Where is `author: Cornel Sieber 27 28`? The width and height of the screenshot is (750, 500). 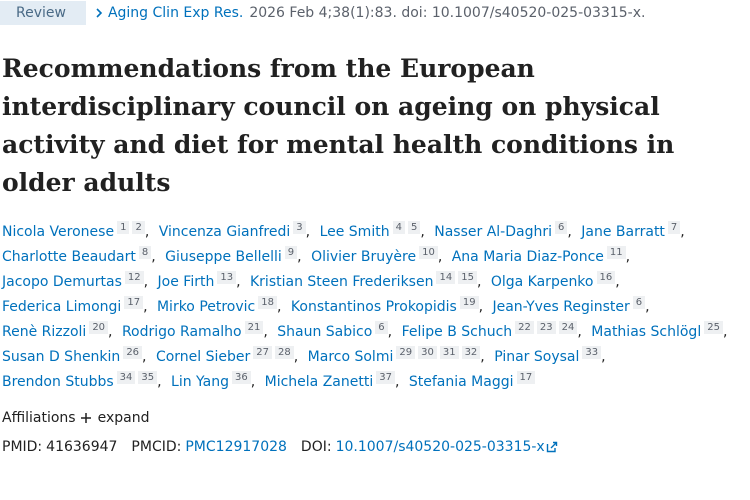 author: Cornel Sieber 27 28 is located at coordinates (229, 355).